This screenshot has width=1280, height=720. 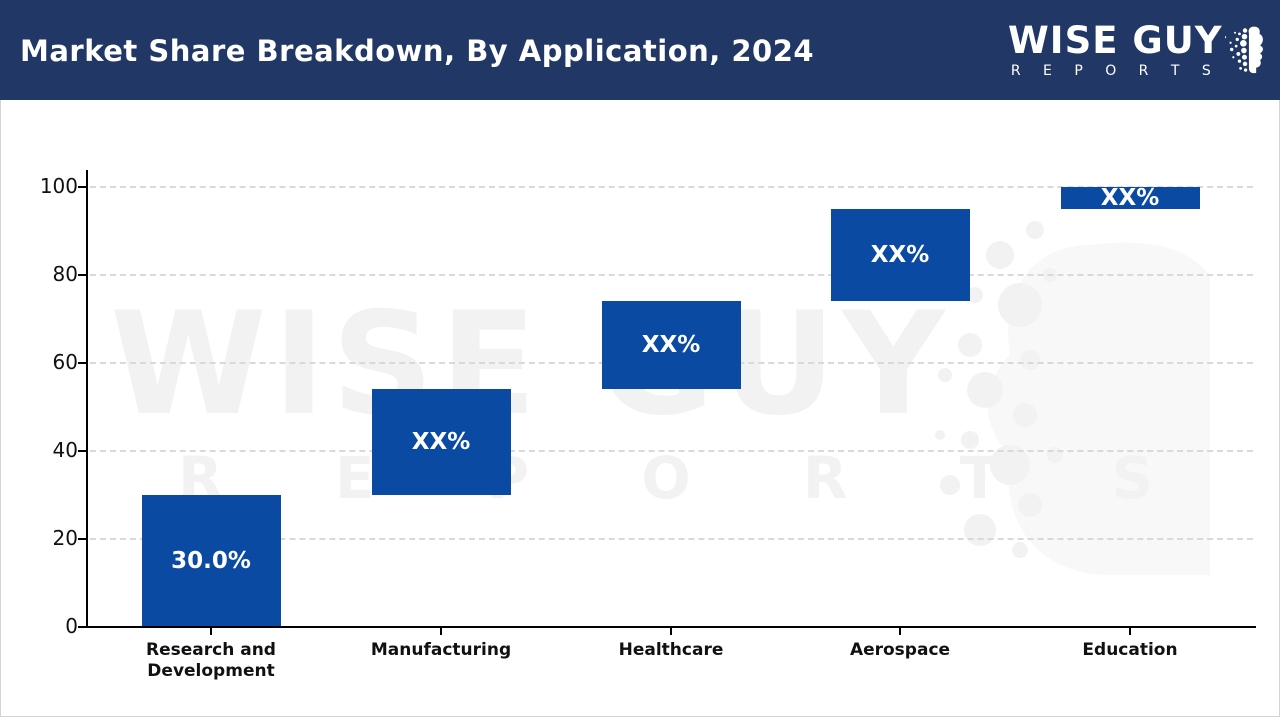 I want to click on bar-manufacturing: XX%, so click(x=441, y=442).